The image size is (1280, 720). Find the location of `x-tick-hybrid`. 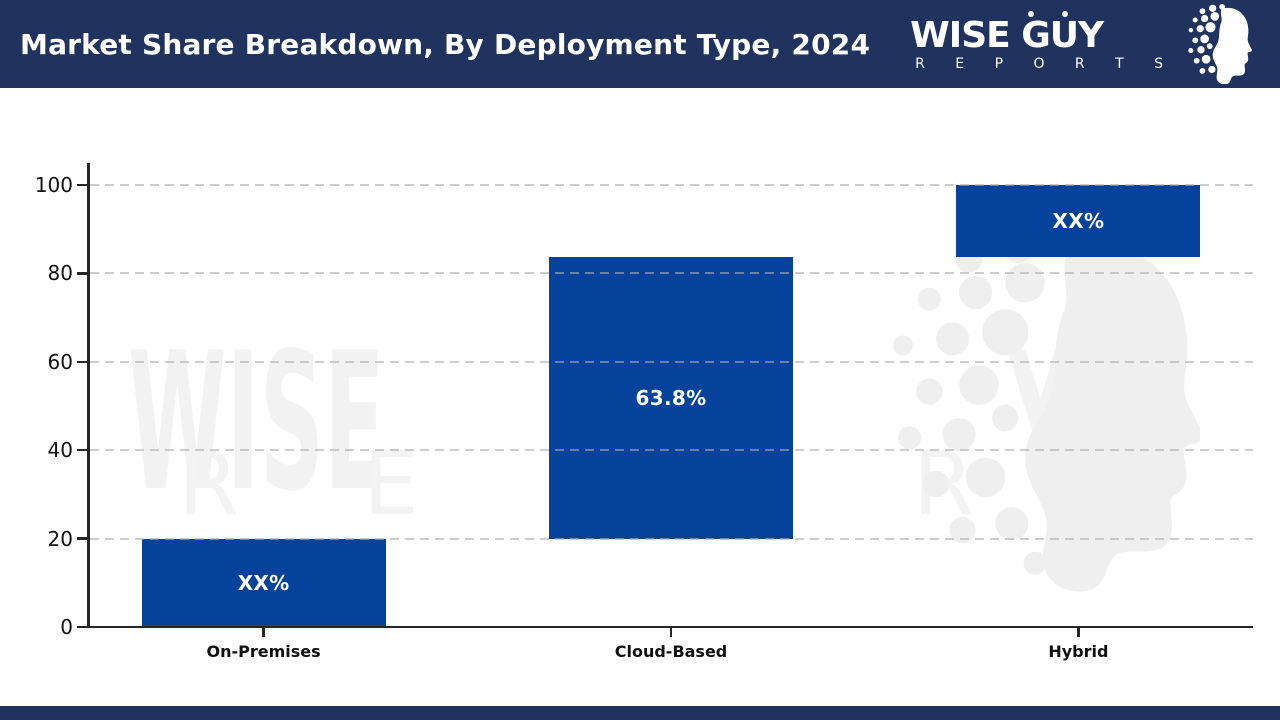

x-tick-hybrid is located at coordinates (1078, 632).